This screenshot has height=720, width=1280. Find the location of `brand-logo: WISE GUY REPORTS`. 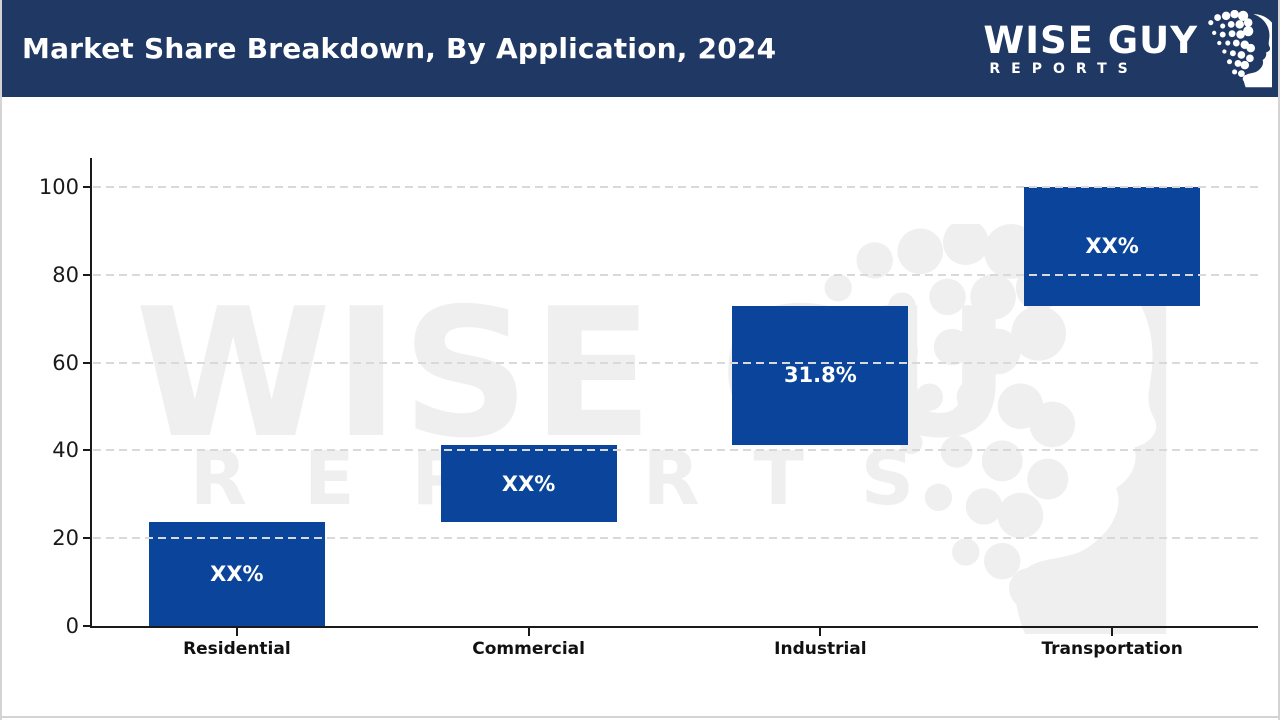

brand-logo: WISE GUY REPORTS is located at coordinates (1130, 48).